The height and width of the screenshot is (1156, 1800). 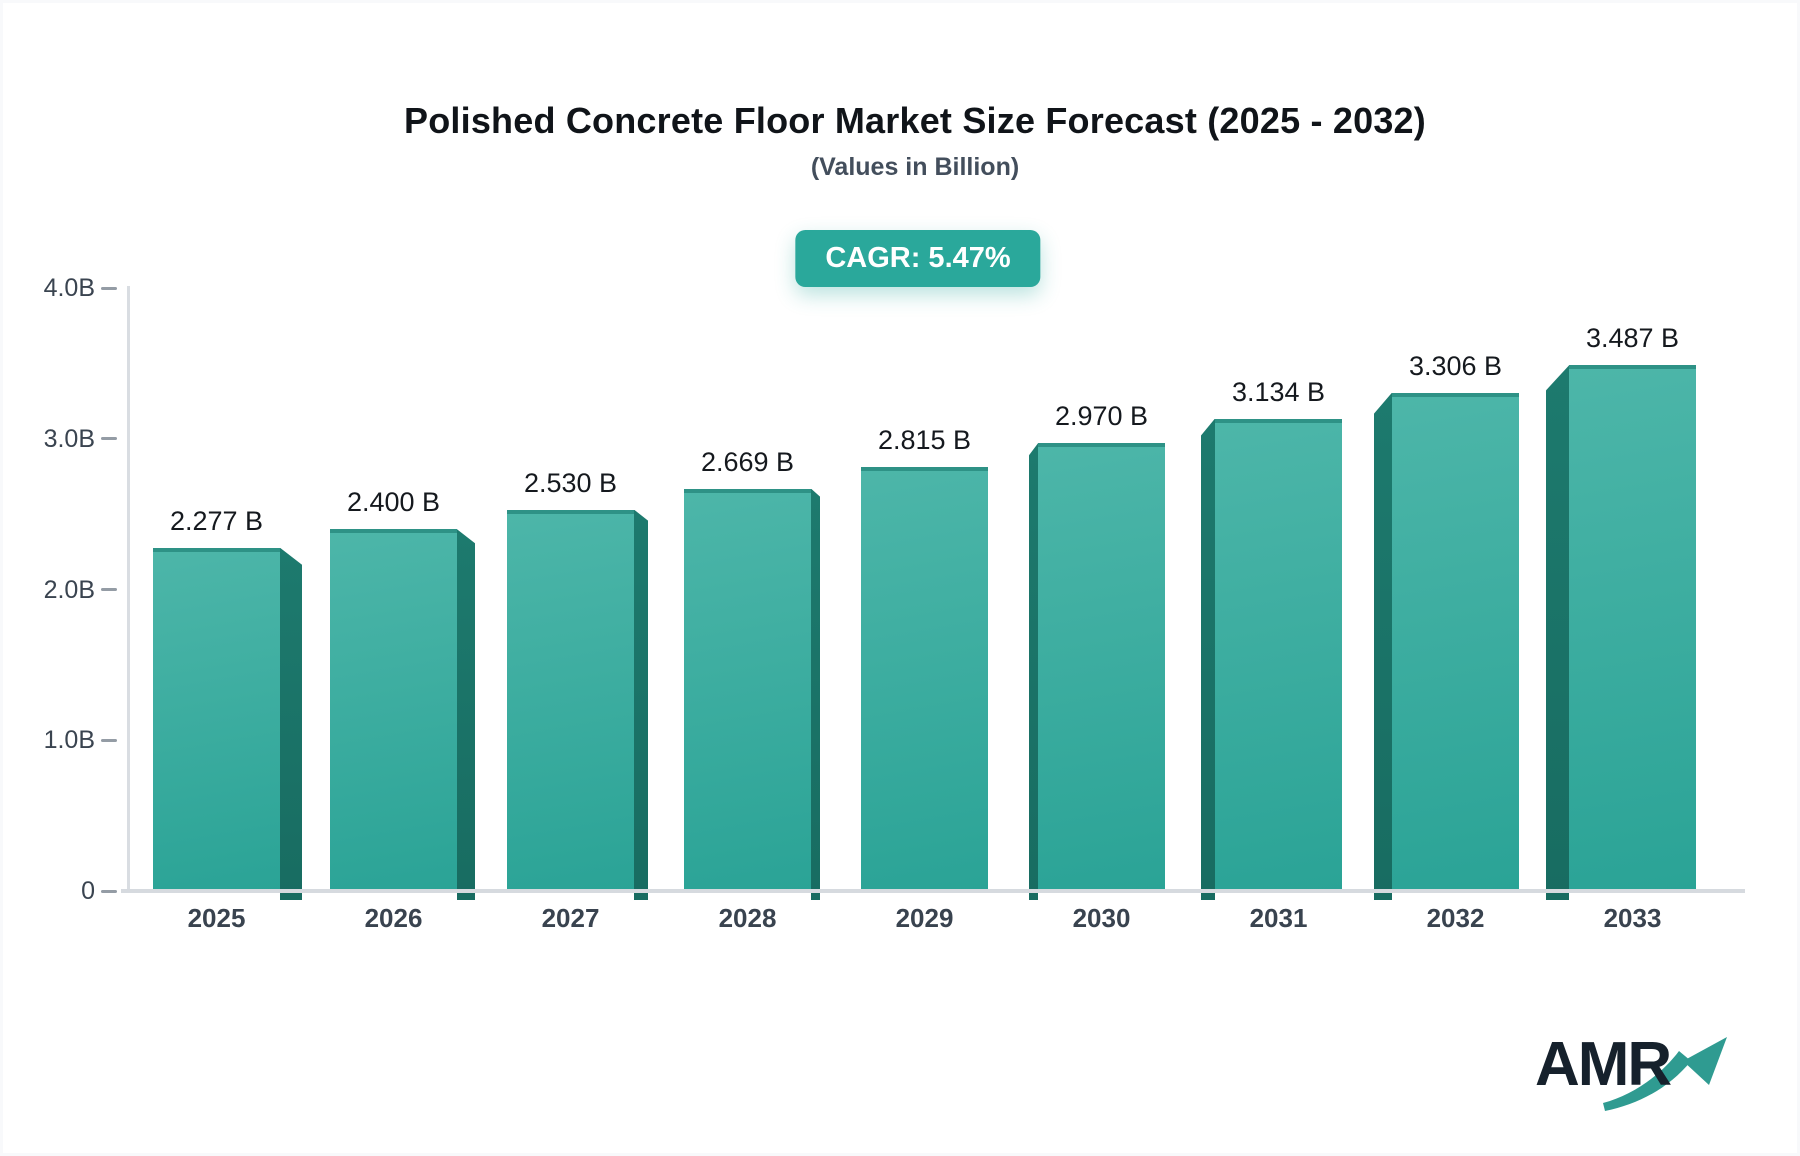 What do you see at coordinates (109, 589) in the screenshot?
I see `y-tick-mark-2.0B` at bounding box center [109, 589].